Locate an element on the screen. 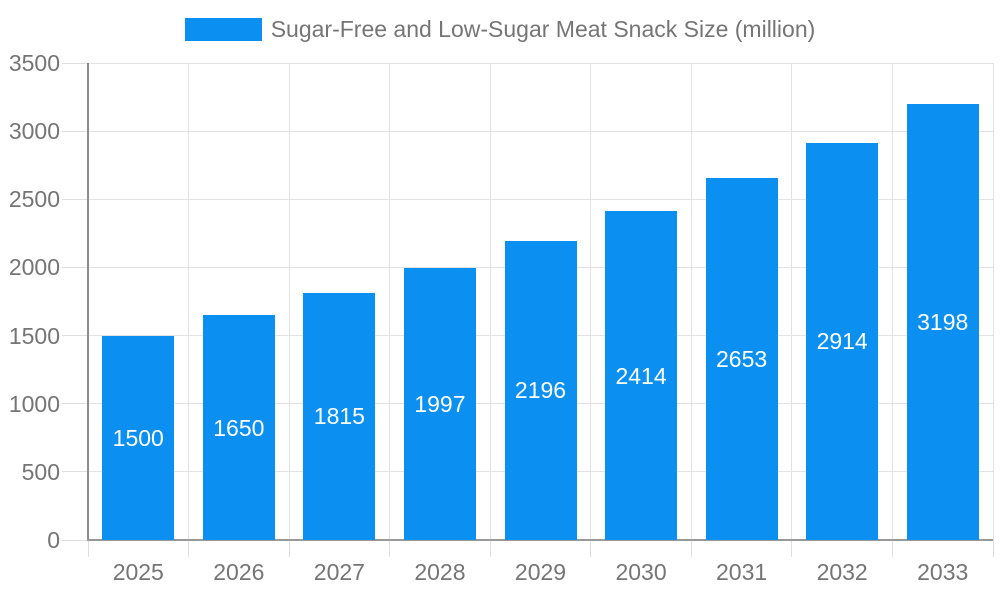 The height and width of the screenshot is (600, 1000). bar-value-label: 1815 is located at coordinates (339, 416).